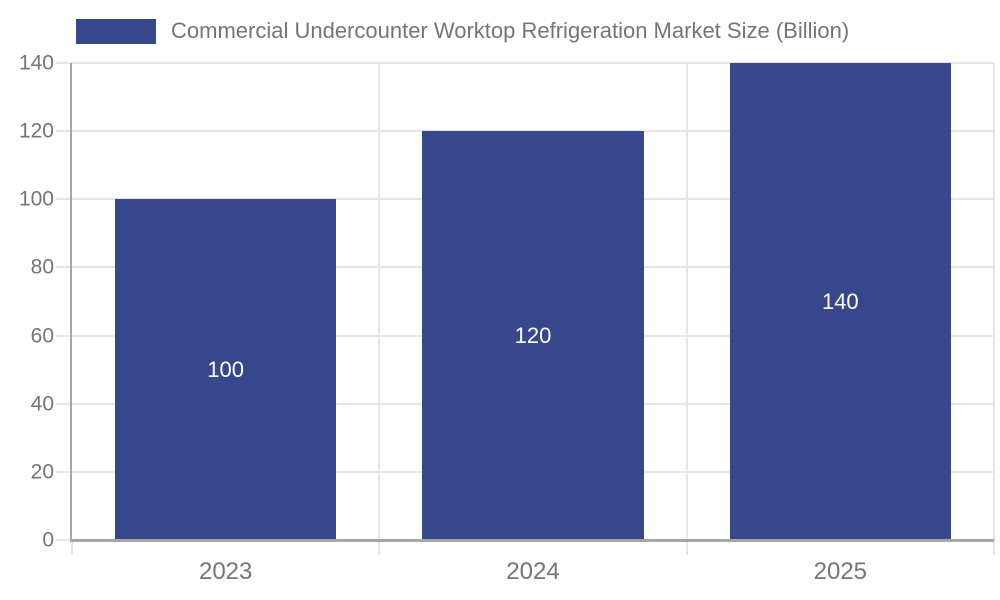  I want to click on x-axis: 2023 2024 2025, so click(533, 575).